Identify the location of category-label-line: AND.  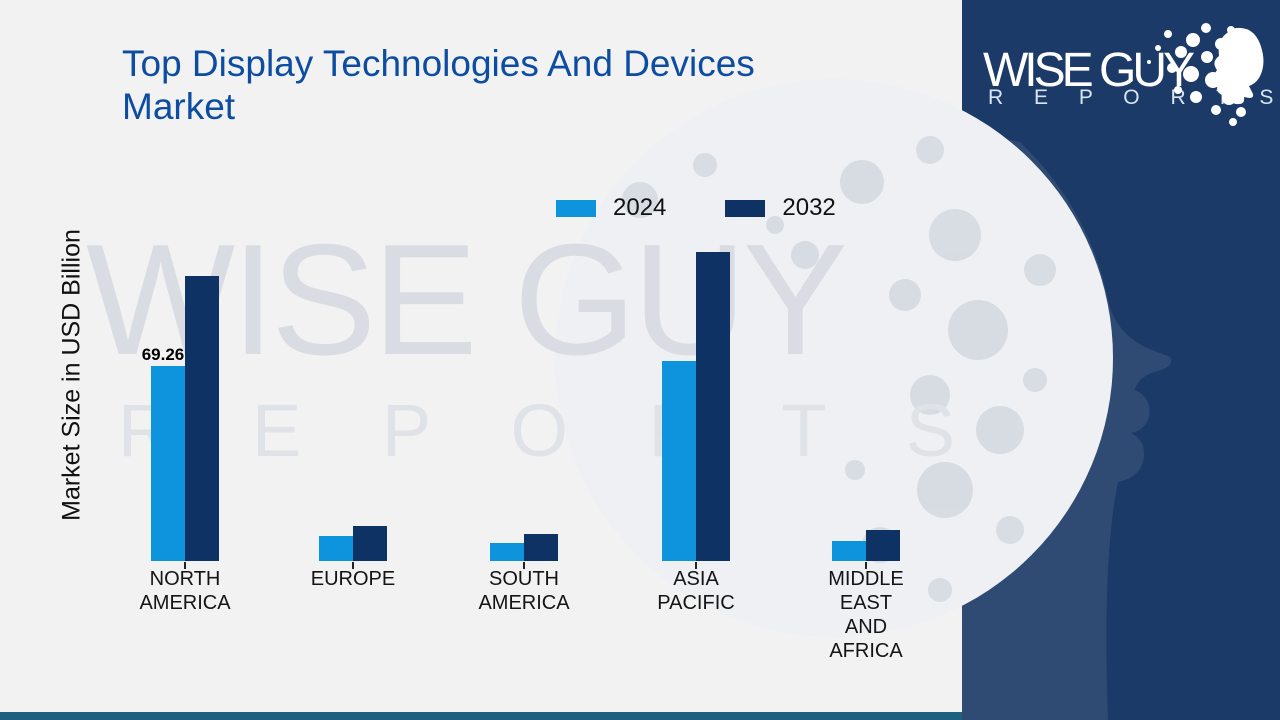
(866, 627).